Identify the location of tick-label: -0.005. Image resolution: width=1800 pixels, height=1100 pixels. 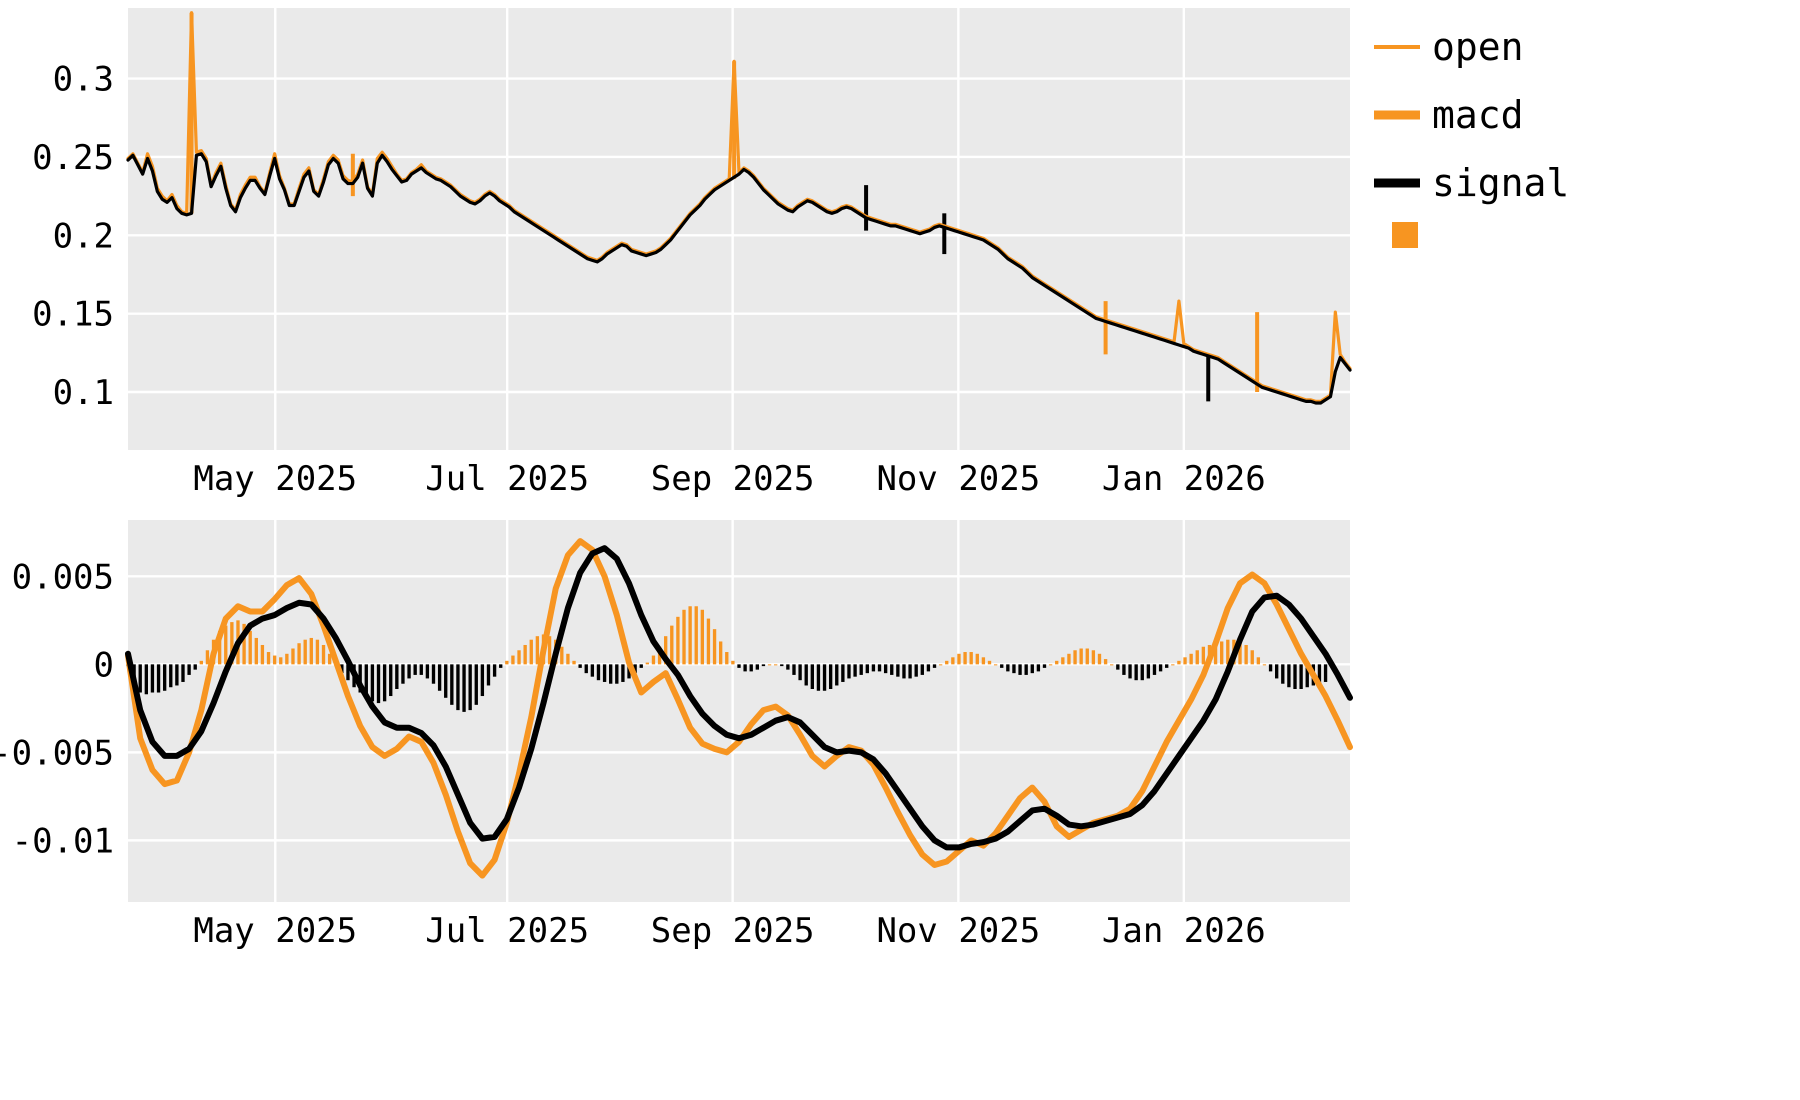
(57, 753).